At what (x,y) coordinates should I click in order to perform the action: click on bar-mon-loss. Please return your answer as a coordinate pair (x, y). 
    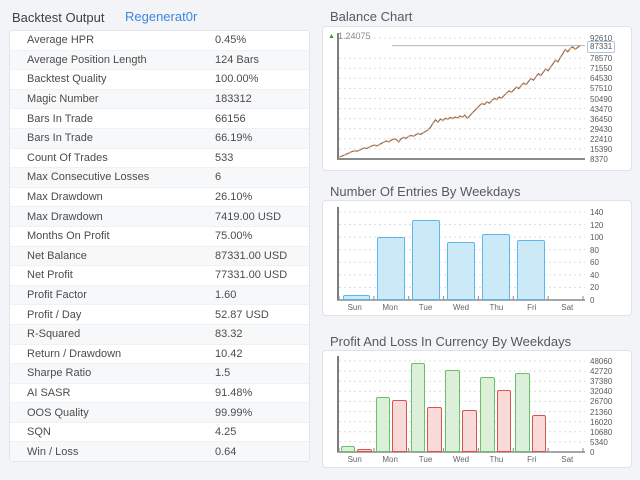
    Looking at the image, I should click on (399, 426).